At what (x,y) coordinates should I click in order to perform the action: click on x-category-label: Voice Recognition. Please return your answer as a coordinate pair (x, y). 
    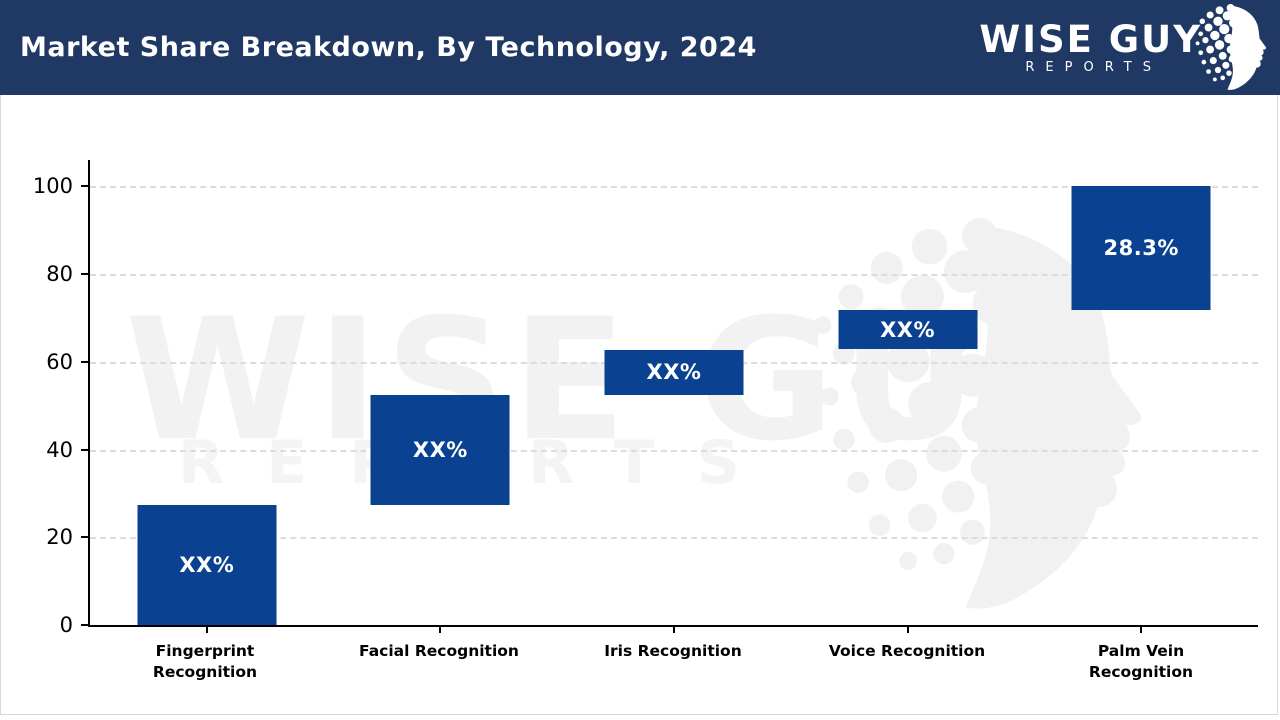
    Looking at the image, I should click on (907, 651).